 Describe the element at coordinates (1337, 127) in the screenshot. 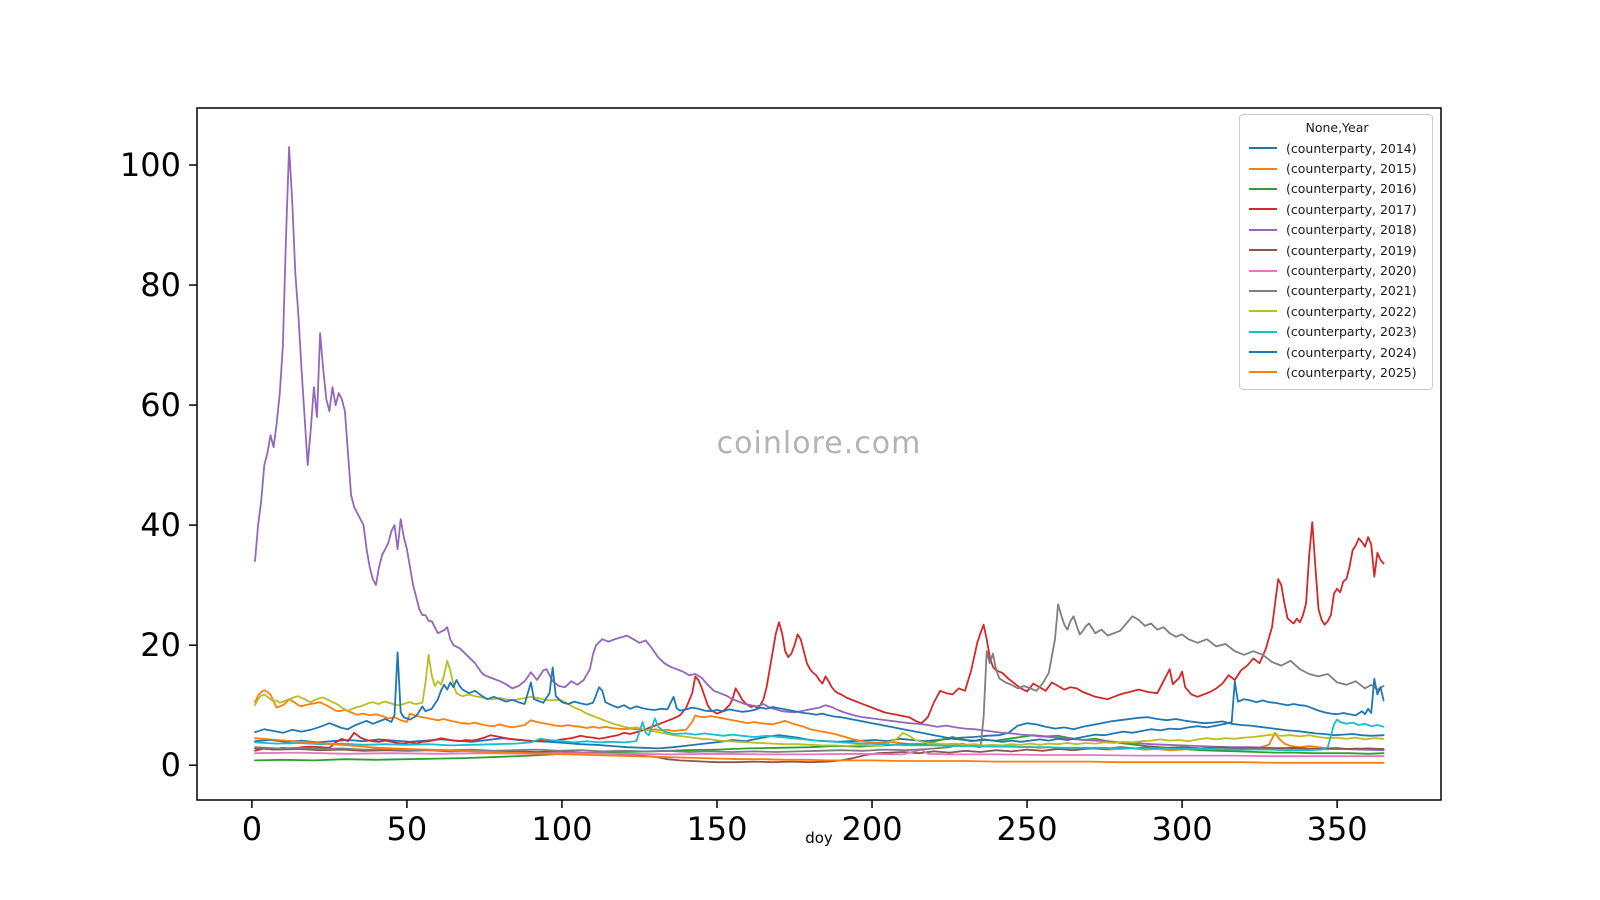

I see `legend-title: None,Year` at that location.